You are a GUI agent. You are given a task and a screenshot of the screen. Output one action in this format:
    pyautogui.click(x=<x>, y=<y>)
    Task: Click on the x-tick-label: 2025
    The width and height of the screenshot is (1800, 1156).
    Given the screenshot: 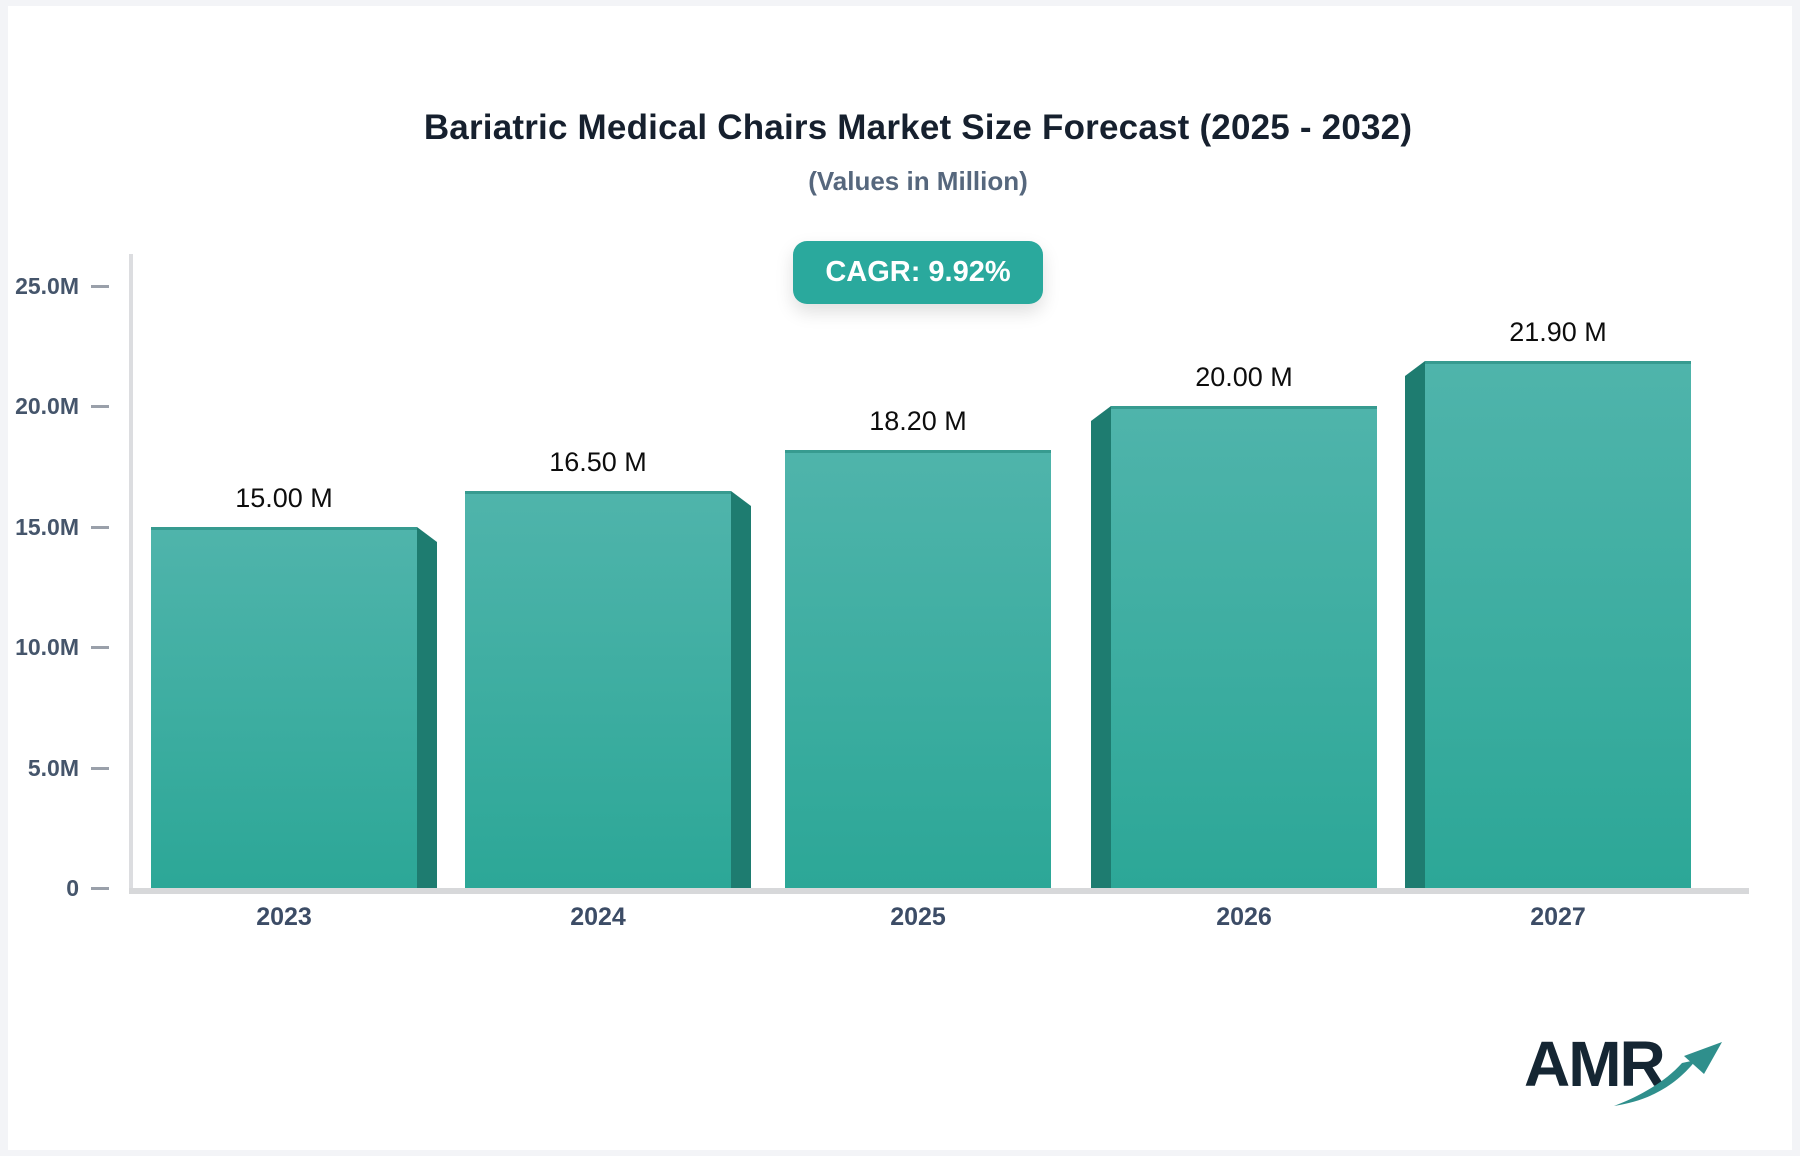 What is the action you would take?
    pyautogui.click(x=918, y=917)
    